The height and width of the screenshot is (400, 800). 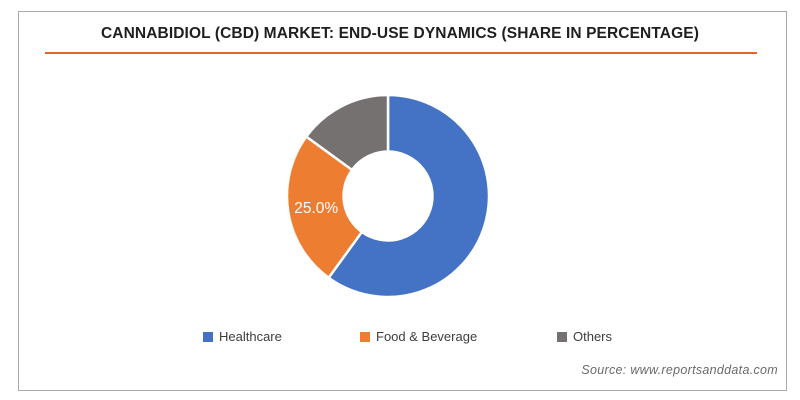 I want to click on legend-item-healthcare: Healthcare, so click(x=242, y=336).